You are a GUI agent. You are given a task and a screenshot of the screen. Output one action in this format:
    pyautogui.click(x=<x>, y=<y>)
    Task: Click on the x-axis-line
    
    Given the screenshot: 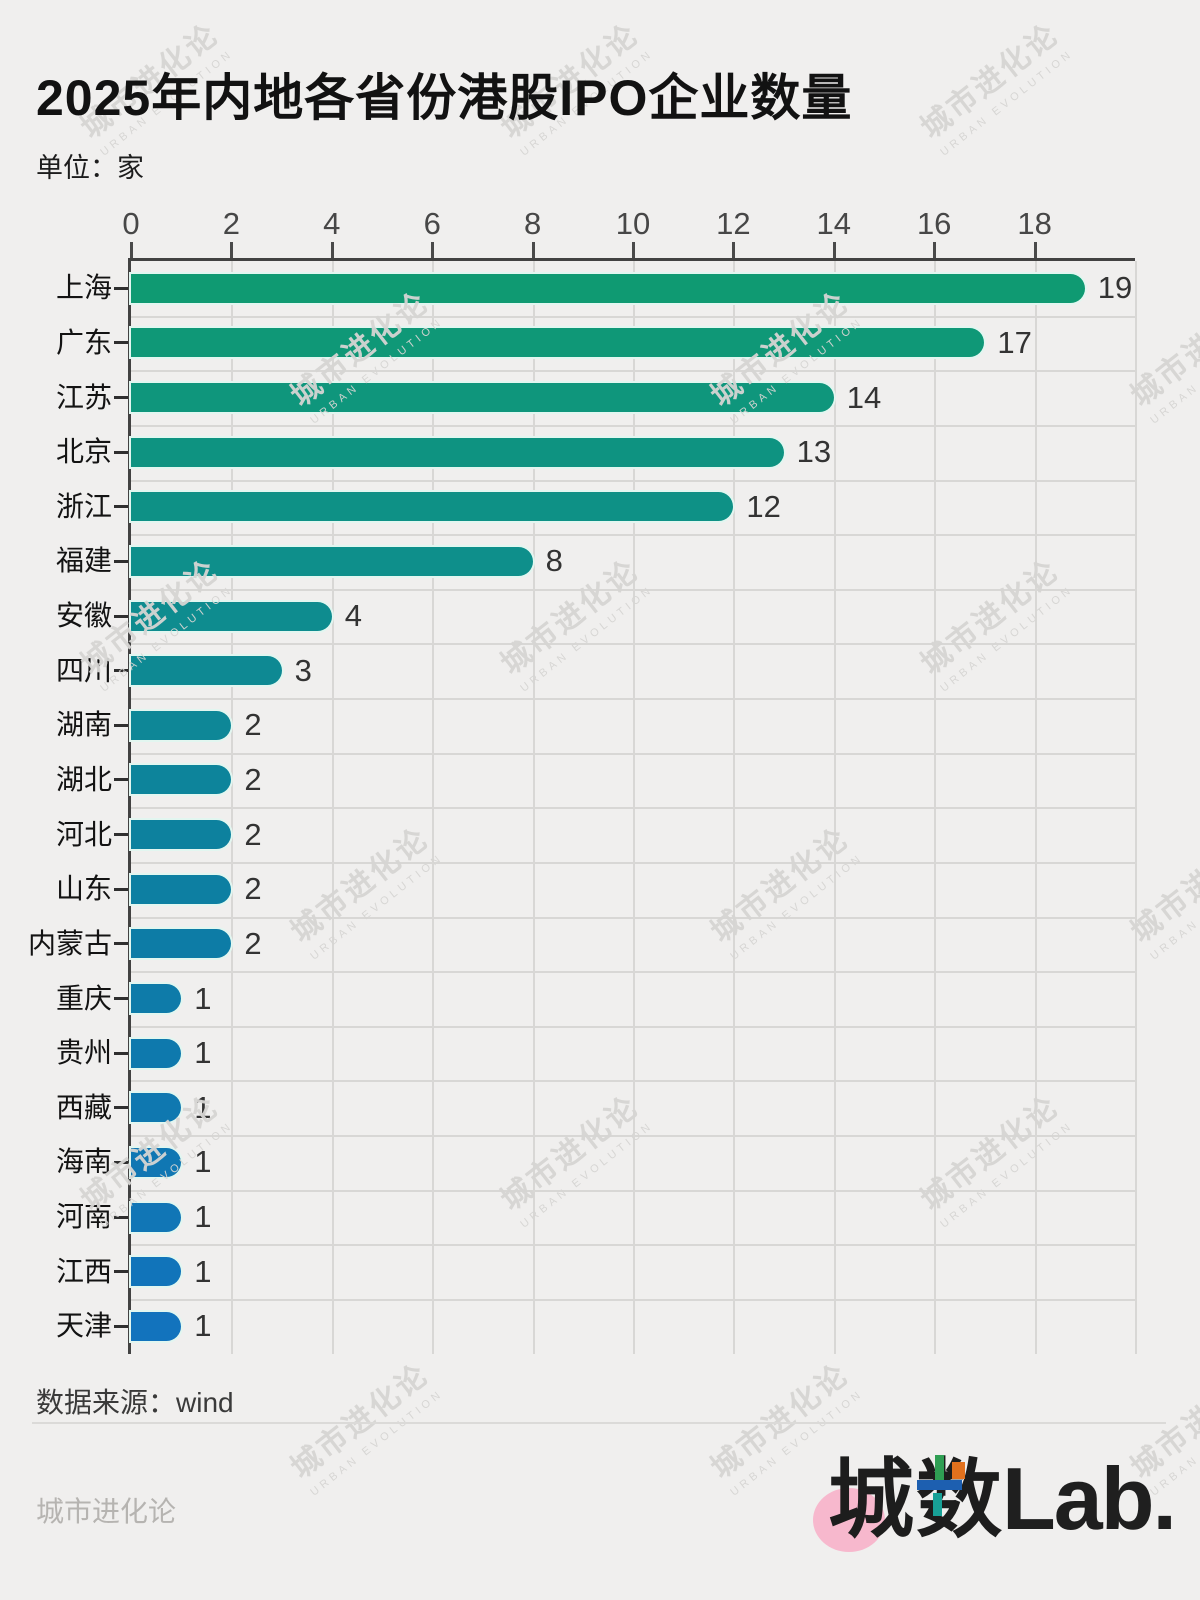 What is the action you would take?
    pyautogui.click(x=632, y=259)
    